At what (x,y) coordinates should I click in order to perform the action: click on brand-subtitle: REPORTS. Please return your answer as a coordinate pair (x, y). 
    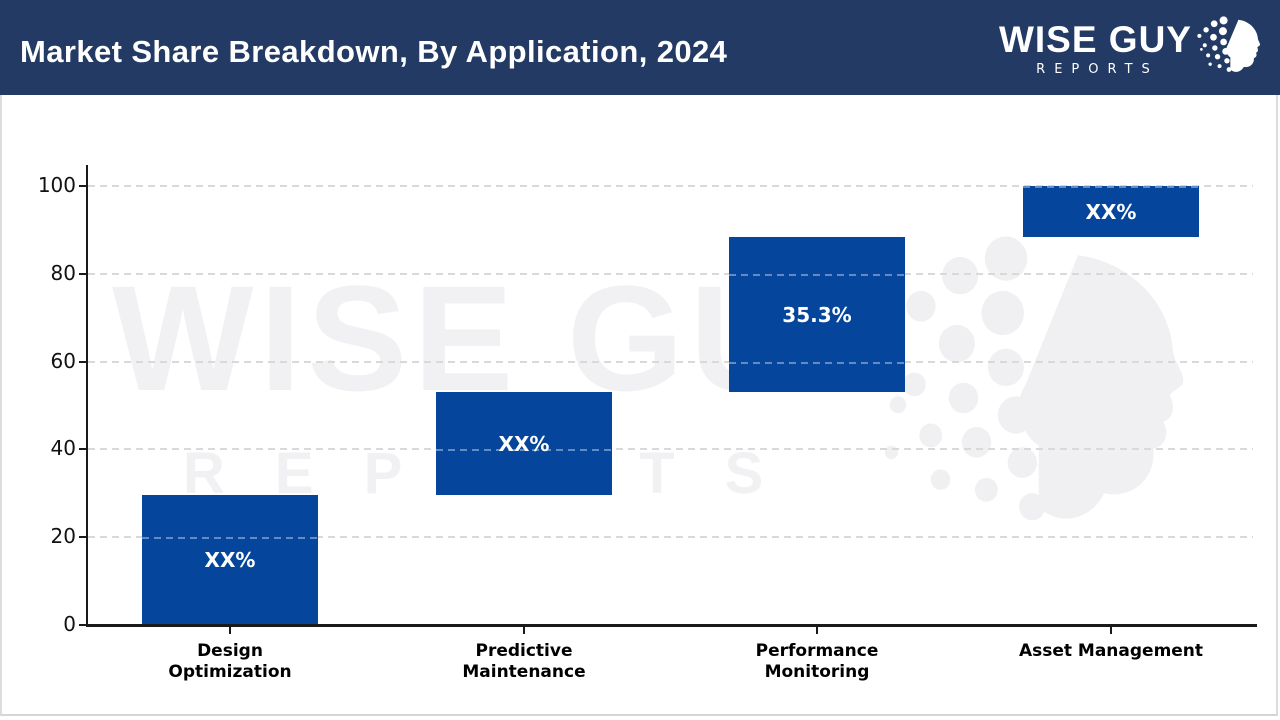
    Looking at the image, I should click on (1097, 69).